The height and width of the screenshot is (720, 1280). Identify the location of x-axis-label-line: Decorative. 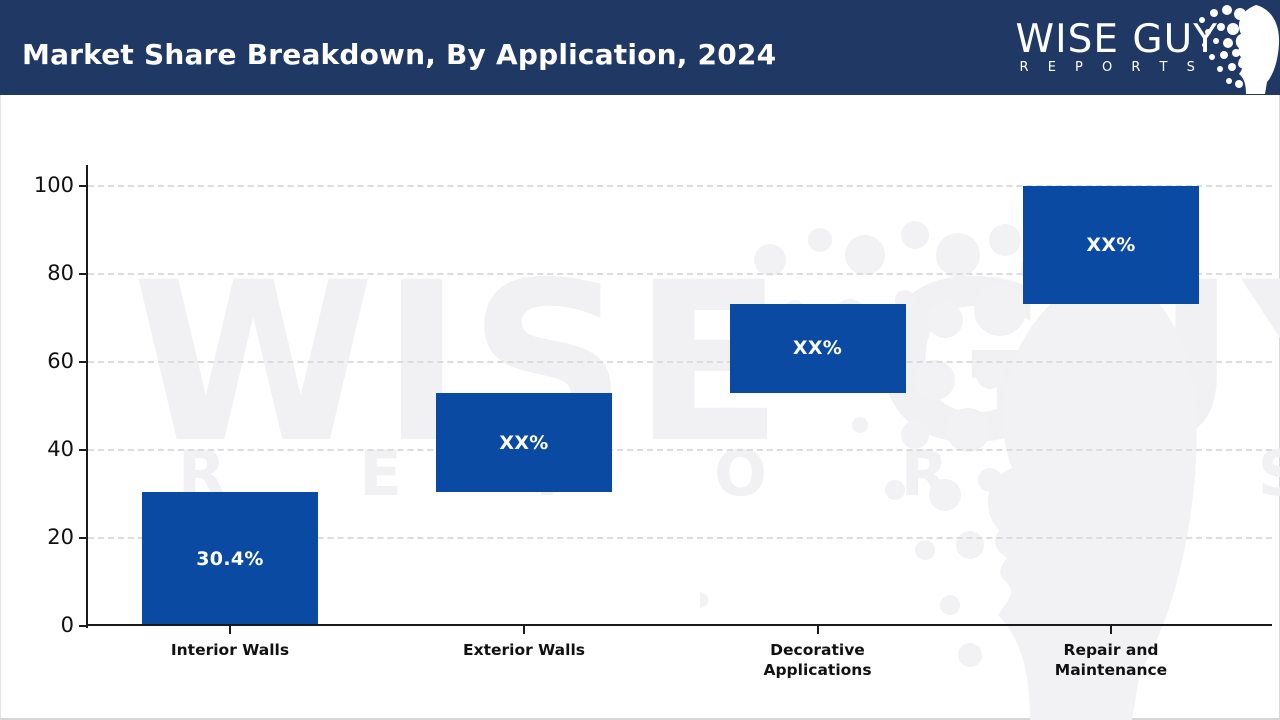
(817, 650).